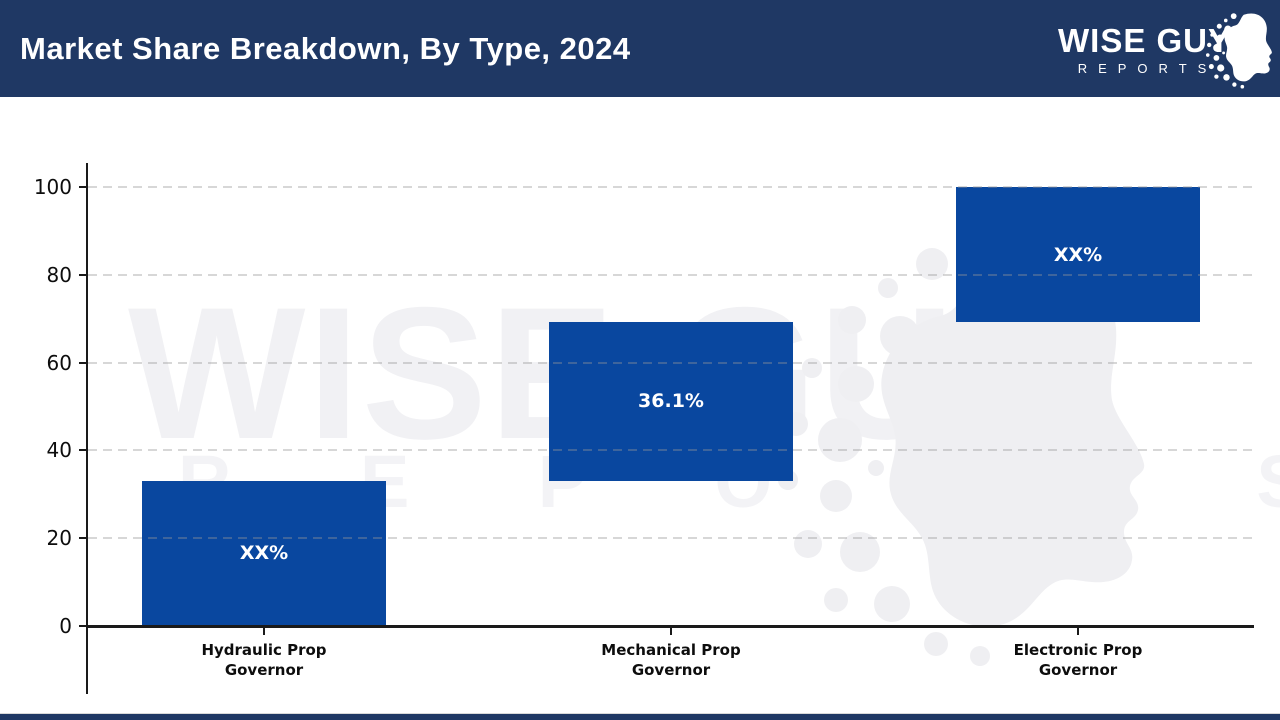 The height and width of the screenshot is (720, 1280). Describe the element at coordinates (52, 187) in the screenshot. I see `y-tick-label: 100` at that location.